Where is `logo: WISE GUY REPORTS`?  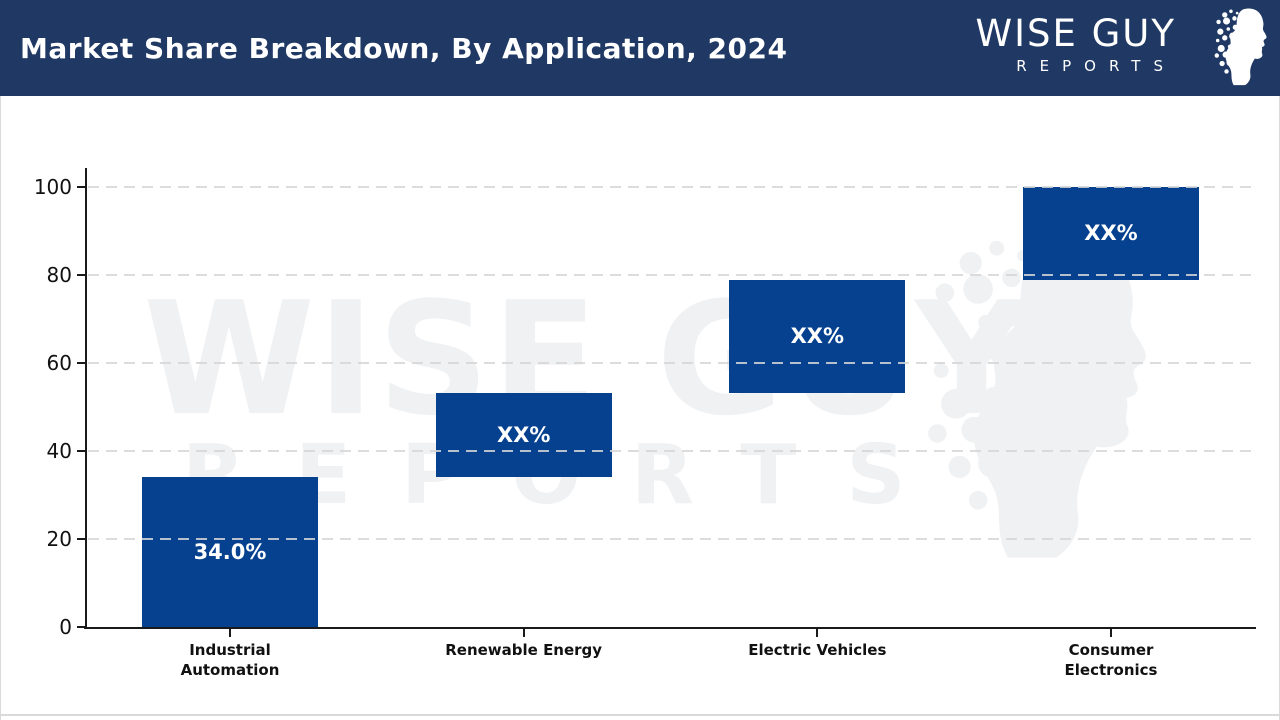 logo: WISE GUY REPORTS is located at coordinates (1076, 45).